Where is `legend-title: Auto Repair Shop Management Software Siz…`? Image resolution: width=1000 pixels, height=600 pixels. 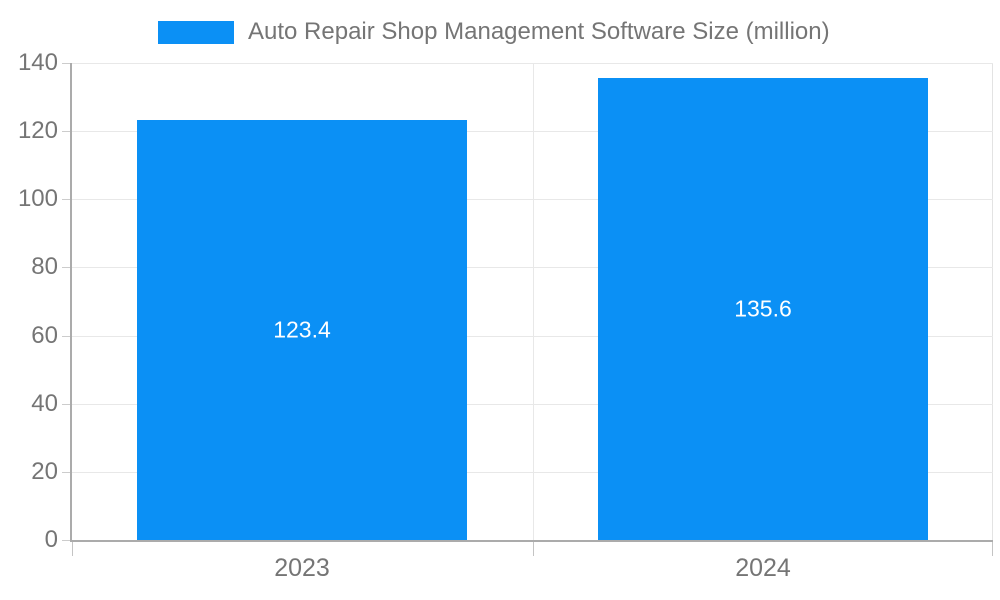 legend-title: Auto Repair Shop Management Software Siz… is located at coordinates (539, 31).